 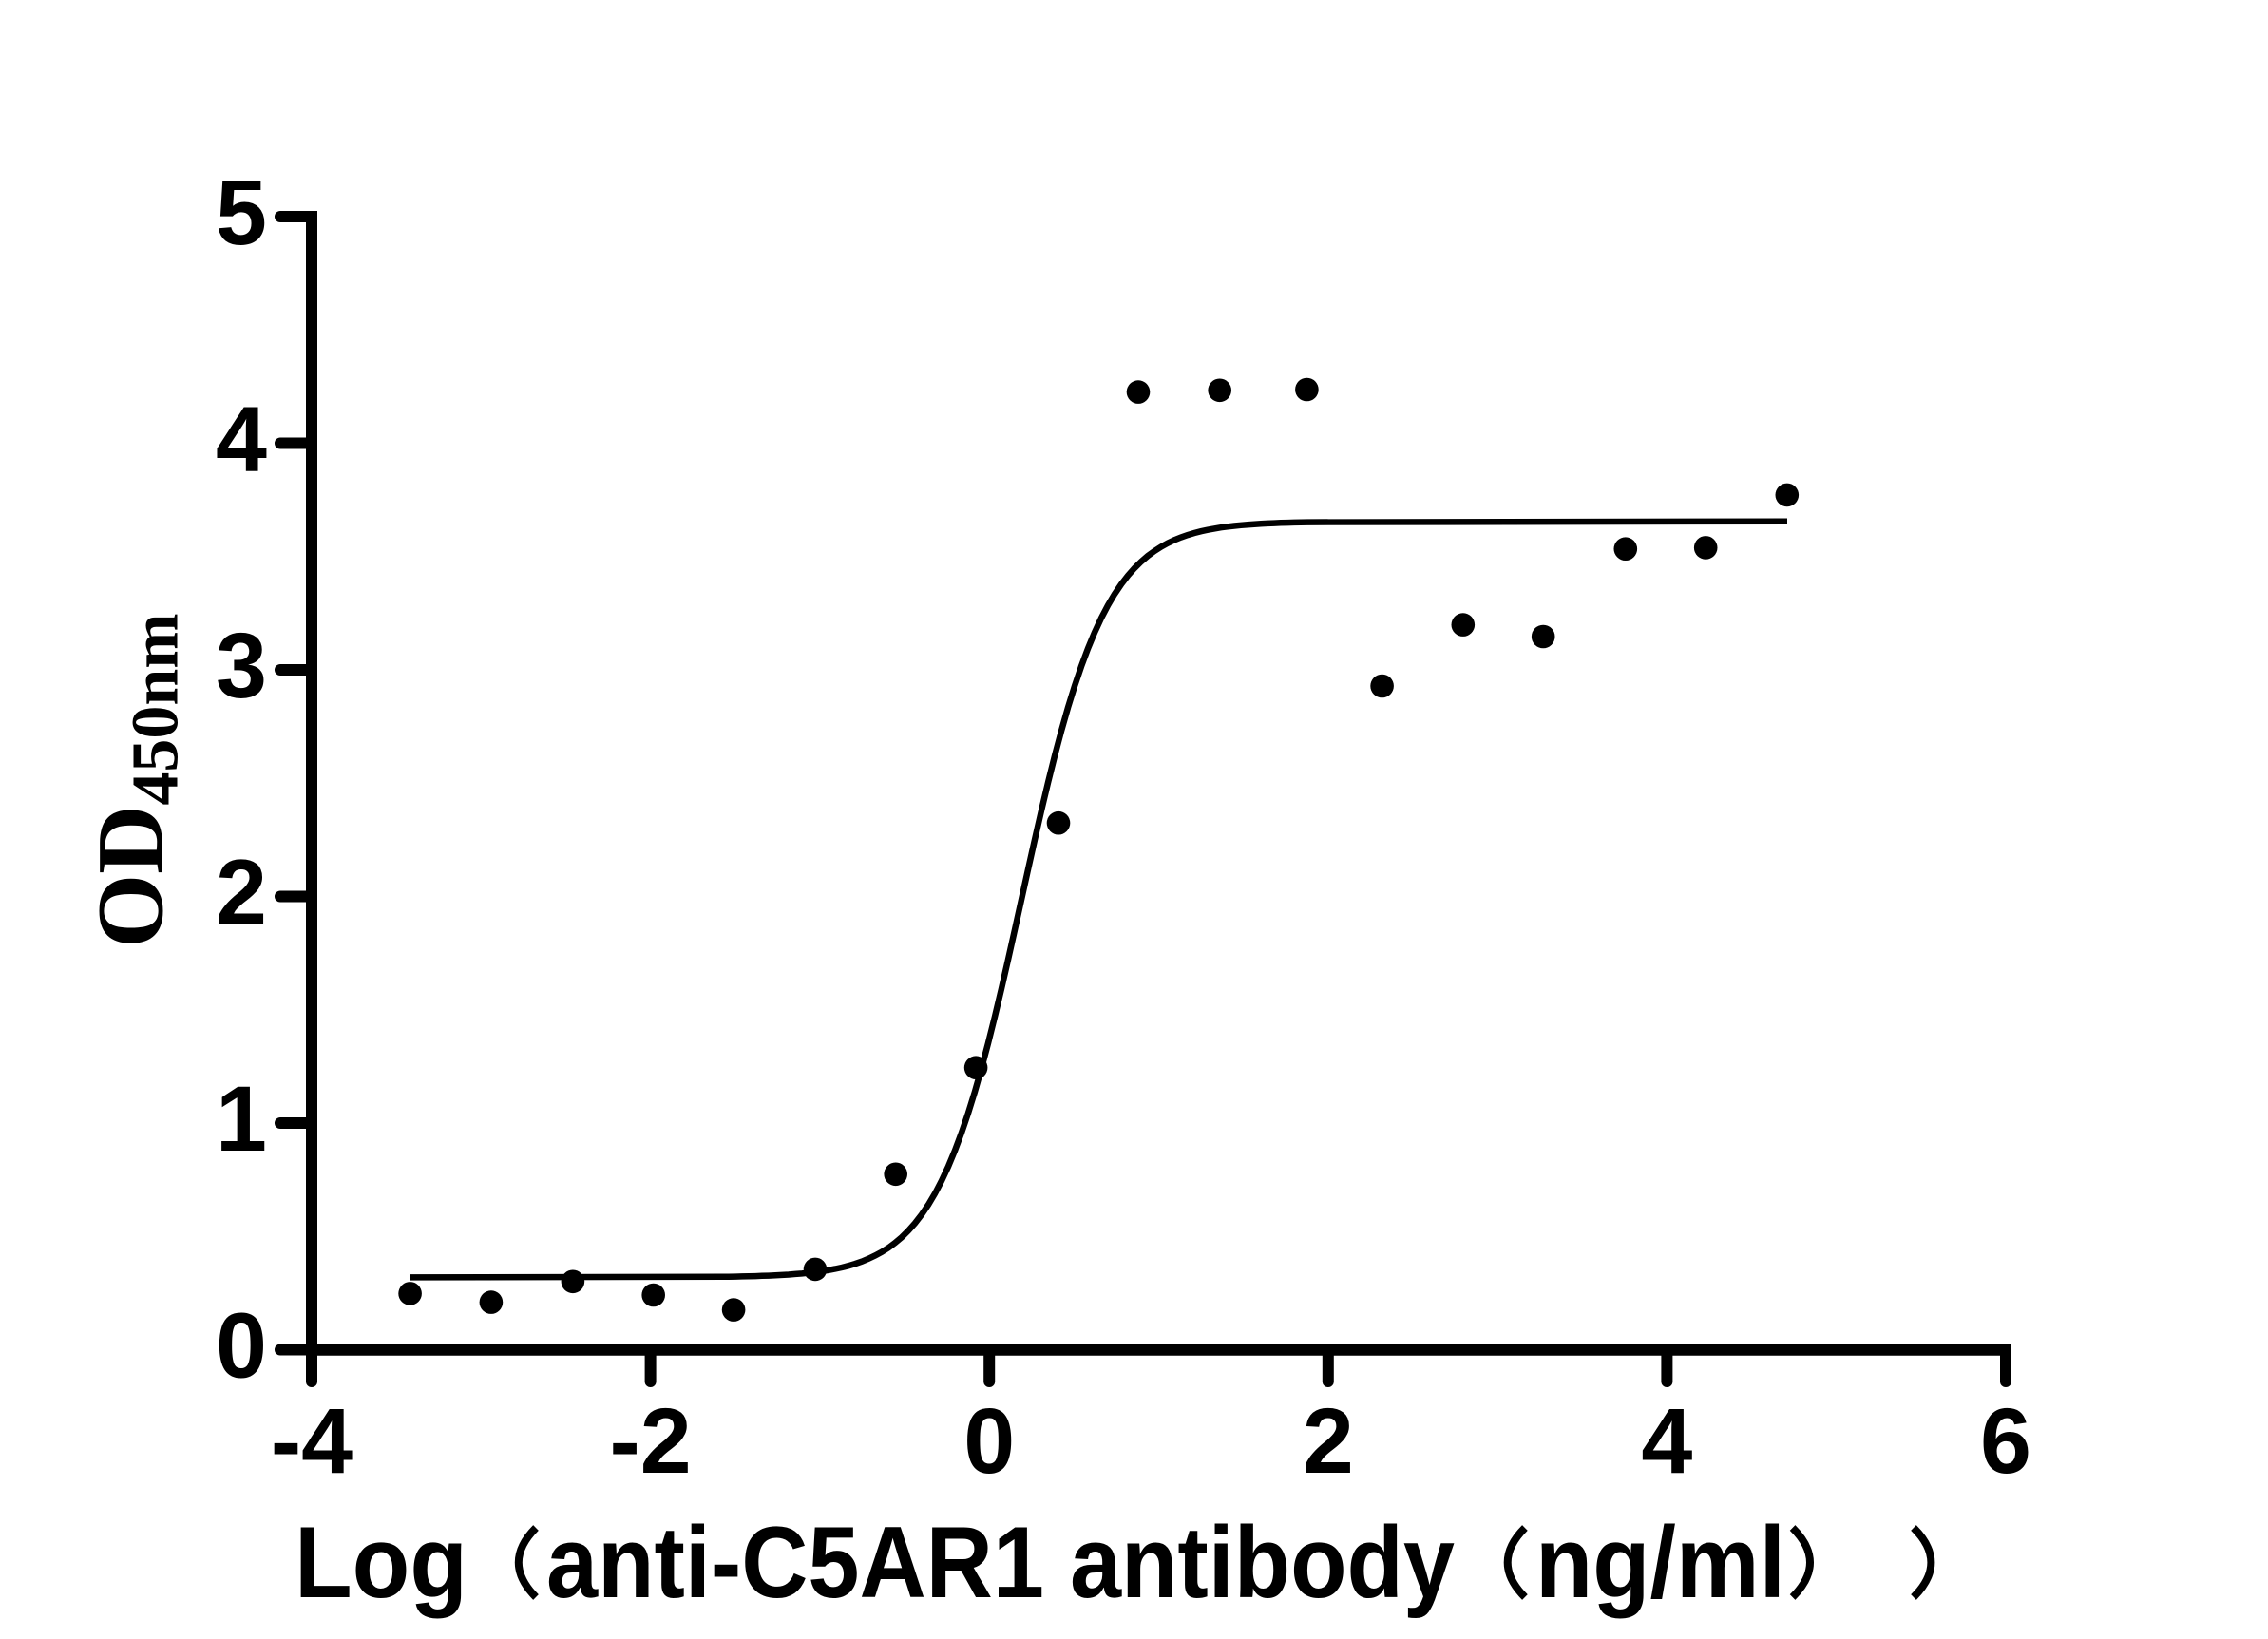 What do you see at coordinates (381, 1562) in the screenshot?
I see `svg-text: Log` at bounding box center [381, 1562].